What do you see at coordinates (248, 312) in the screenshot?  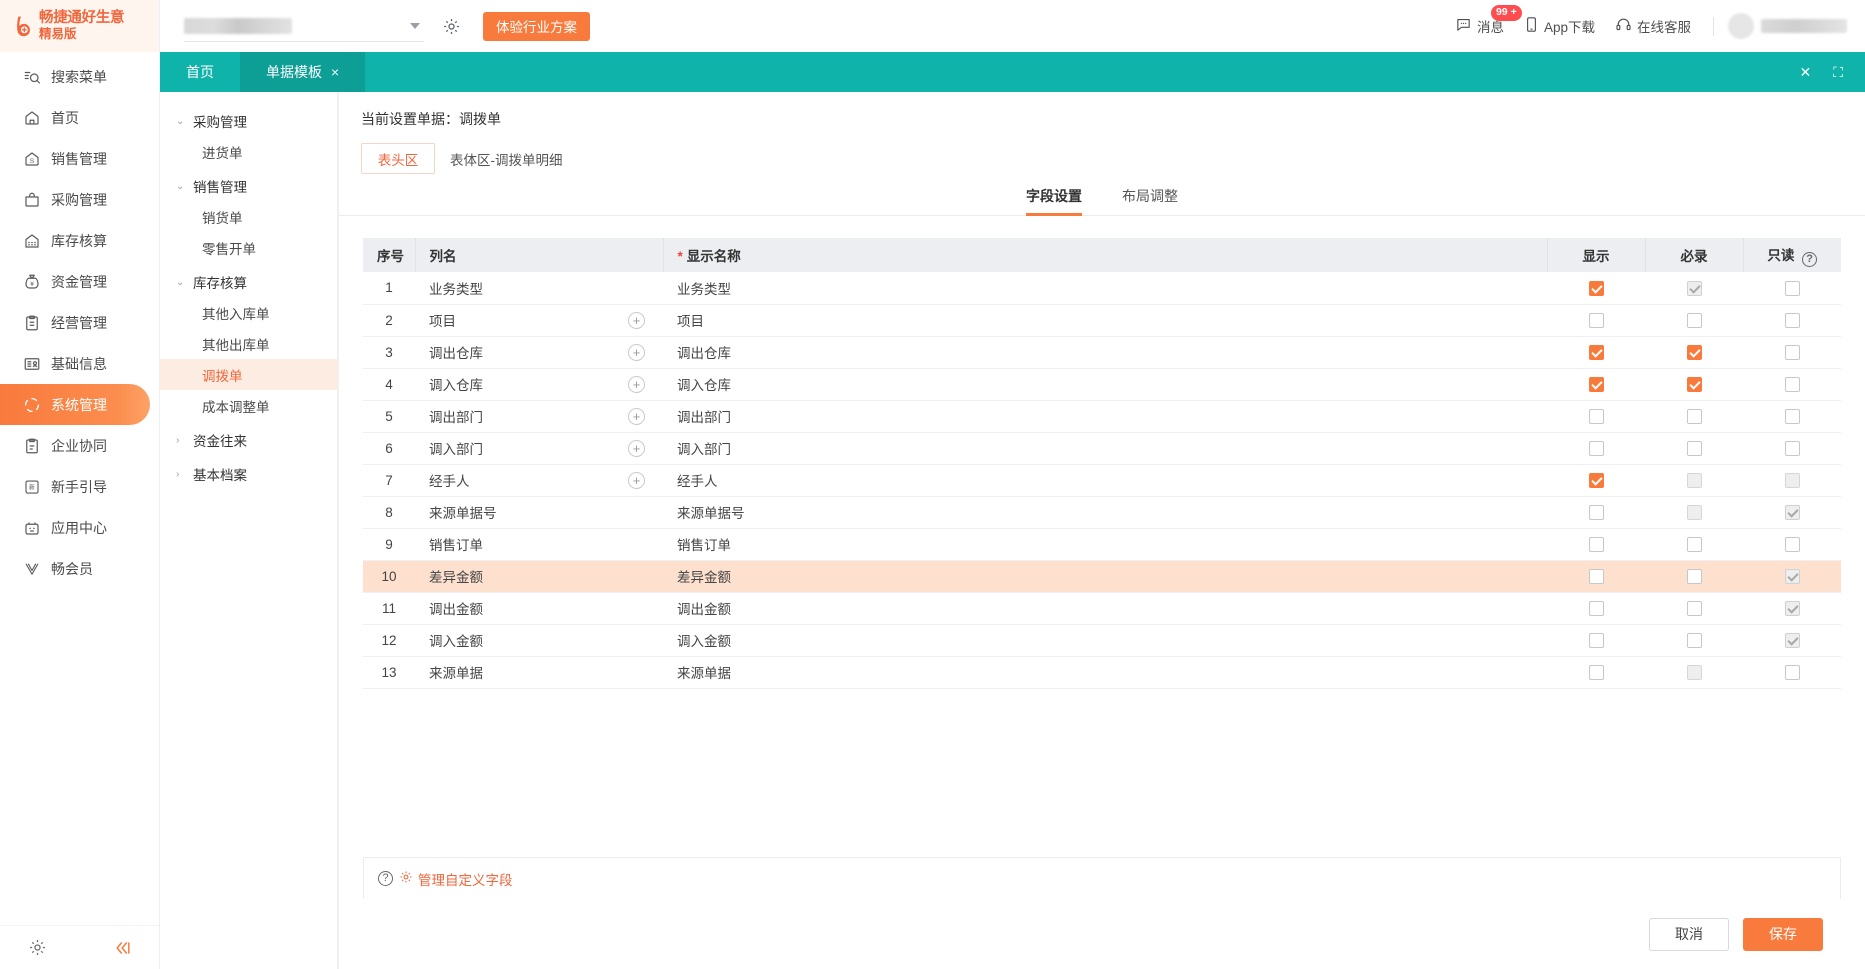 I see `menu-item-other-inbound: 其他入库单` at bounding box center [248, 312].